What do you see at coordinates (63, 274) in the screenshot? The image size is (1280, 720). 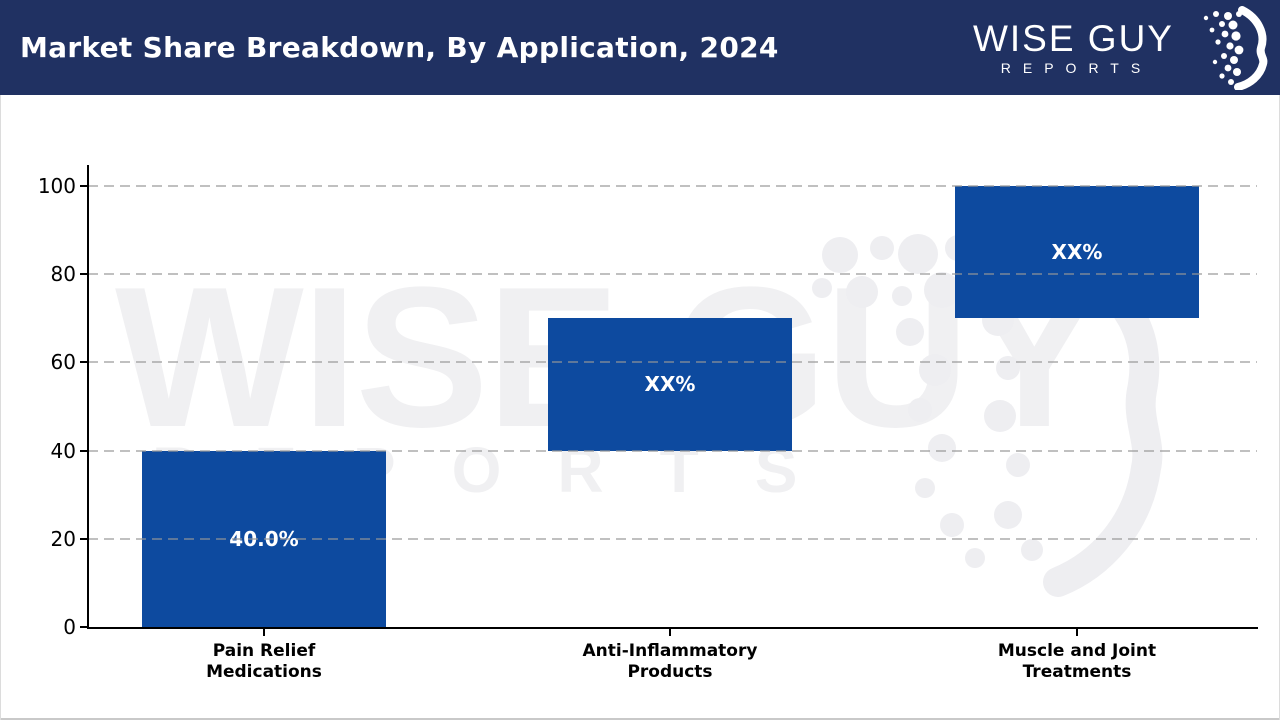 I see `y-tick-label: 80` at bounding box center [63, 274].